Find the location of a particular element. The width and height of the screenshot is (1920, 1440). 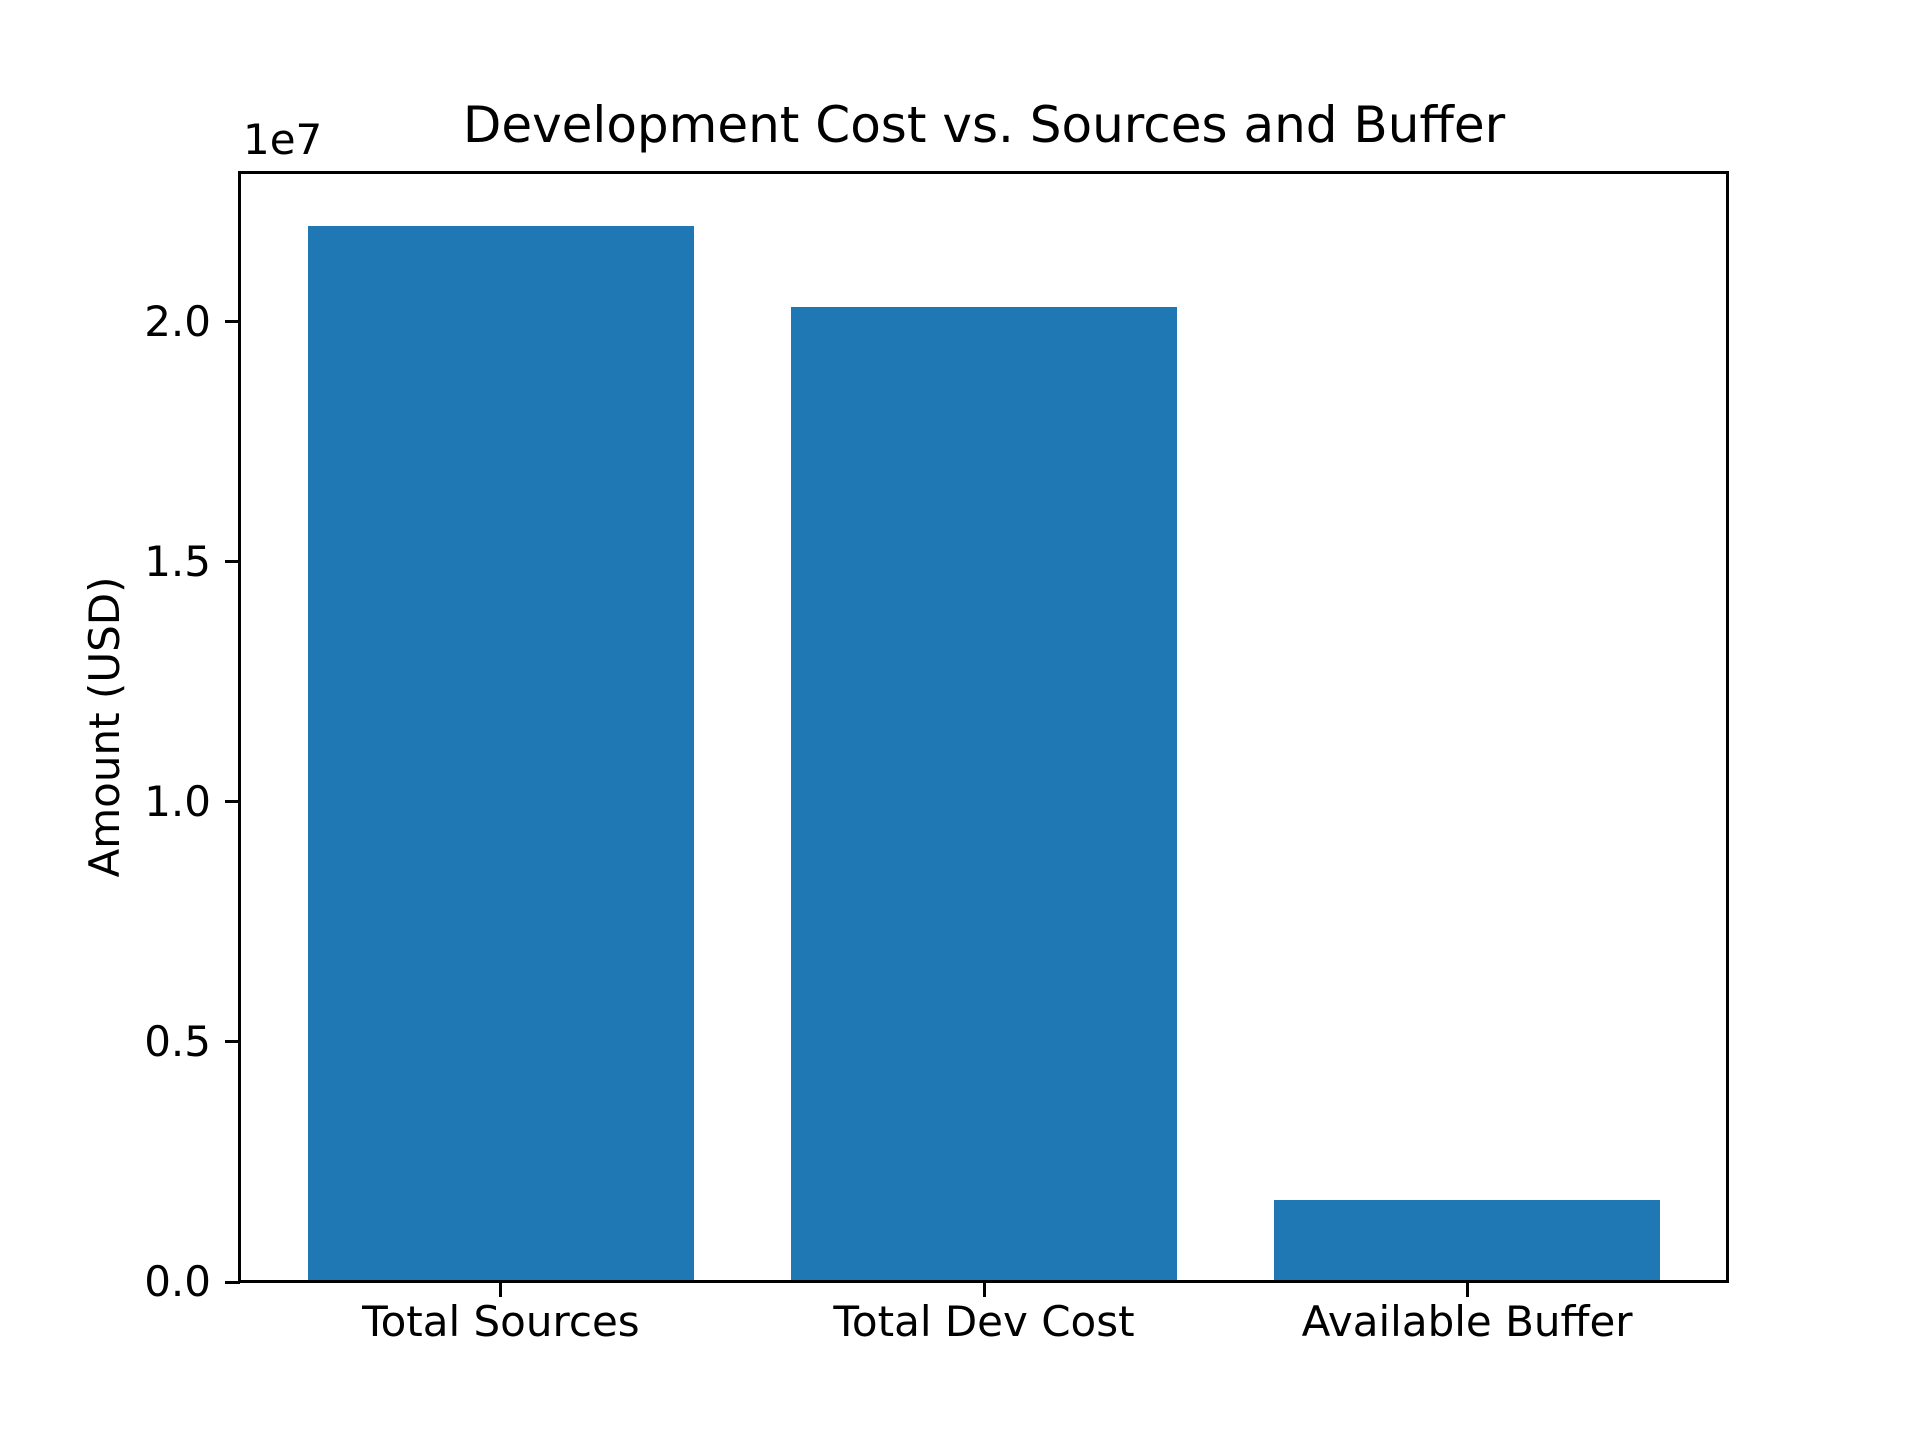

bar-total-dev-cost is located at coordinates (984, 794).